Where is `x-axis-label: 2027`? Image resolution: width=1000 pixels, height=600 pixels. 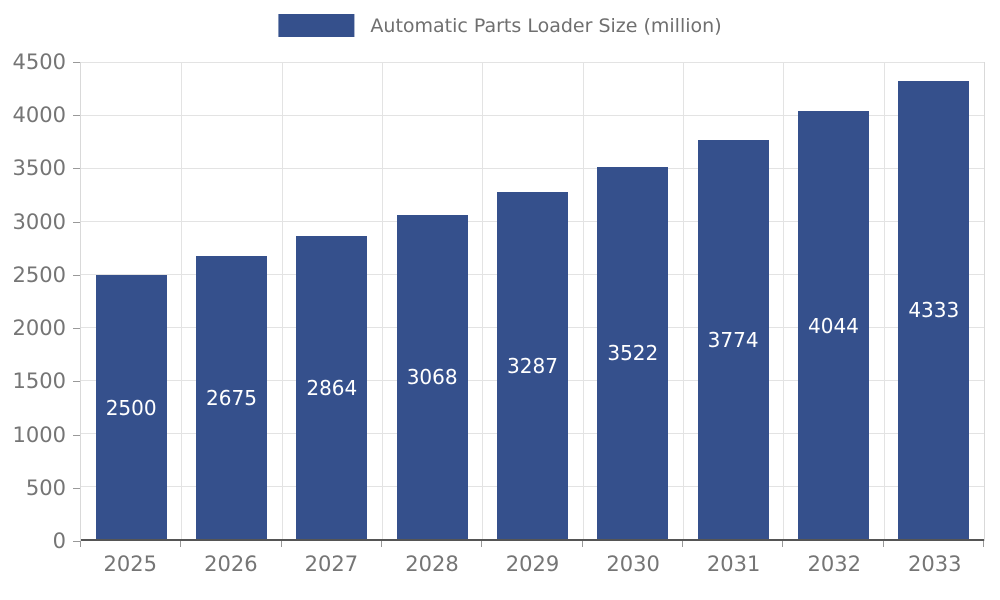 x-axis-label: 2027 is located at coordinates (331, 564).